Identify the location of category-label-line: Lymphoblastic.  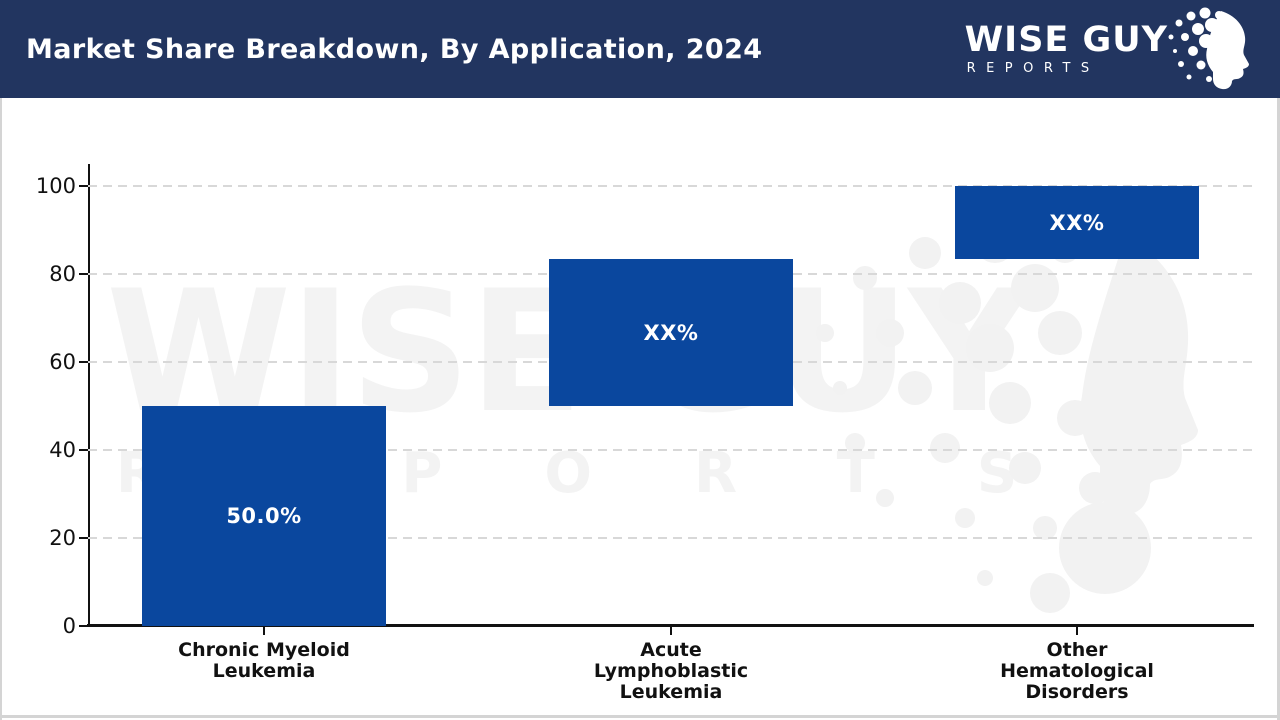
(671, 671).